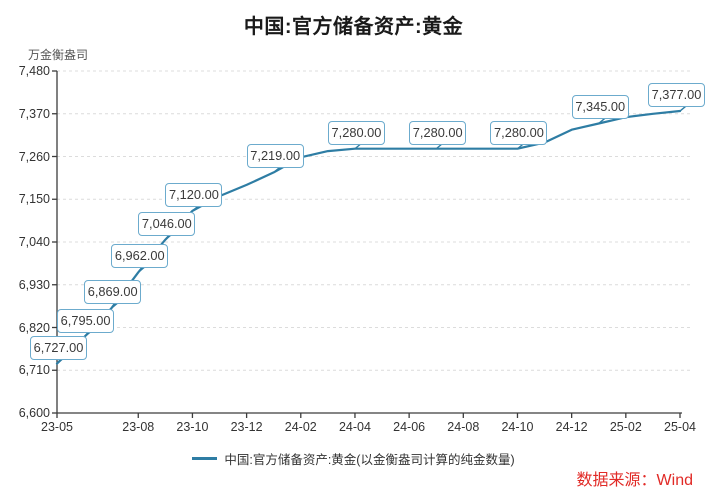  Describe the element at coordinates (683, 108) in the screenshot. I see `data-label-connector` at that location.